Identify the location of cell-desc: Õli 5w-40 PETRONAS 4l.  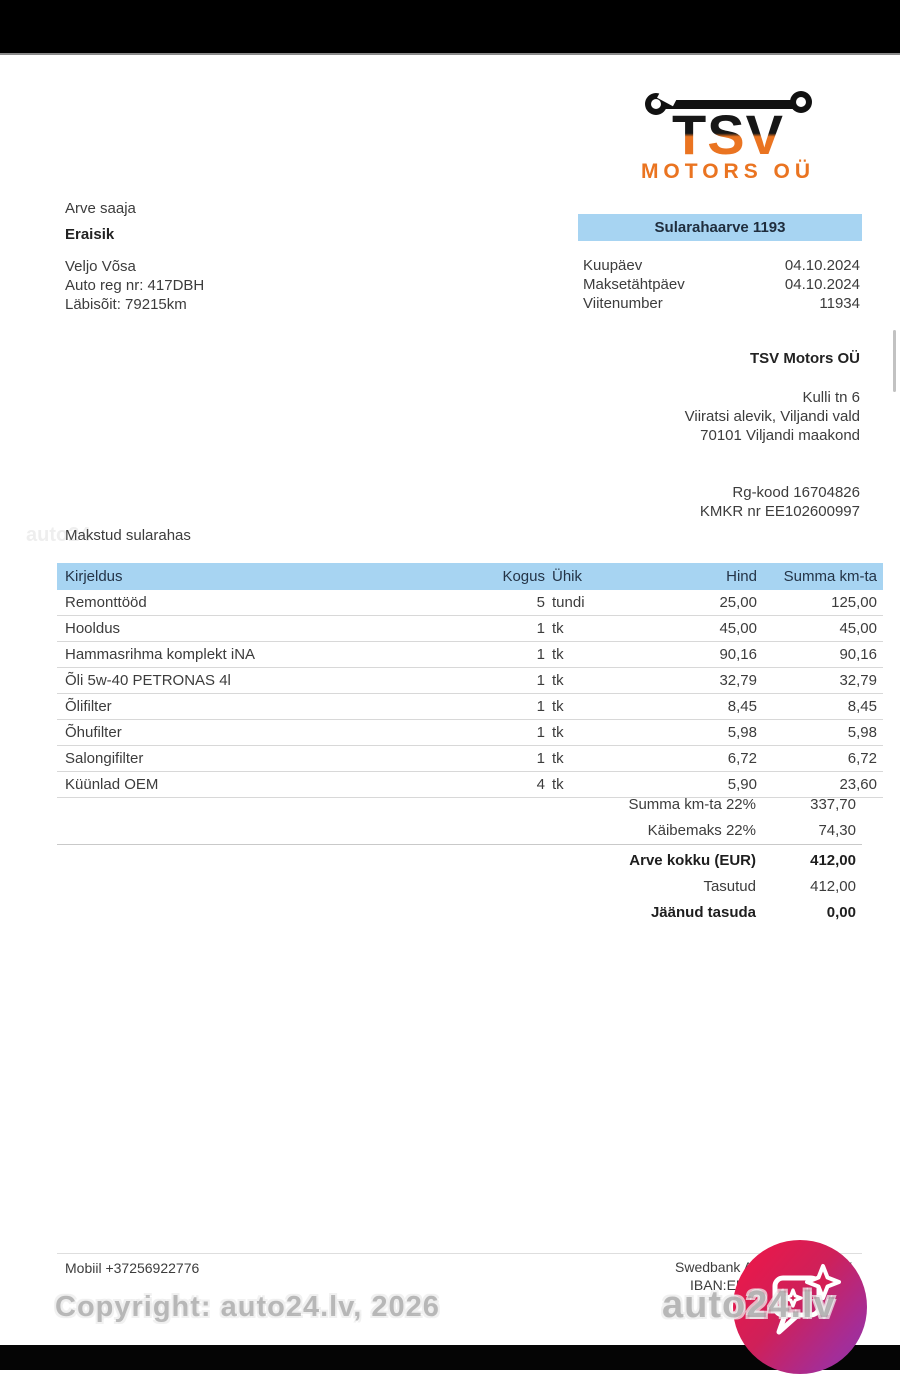
(271, 680).